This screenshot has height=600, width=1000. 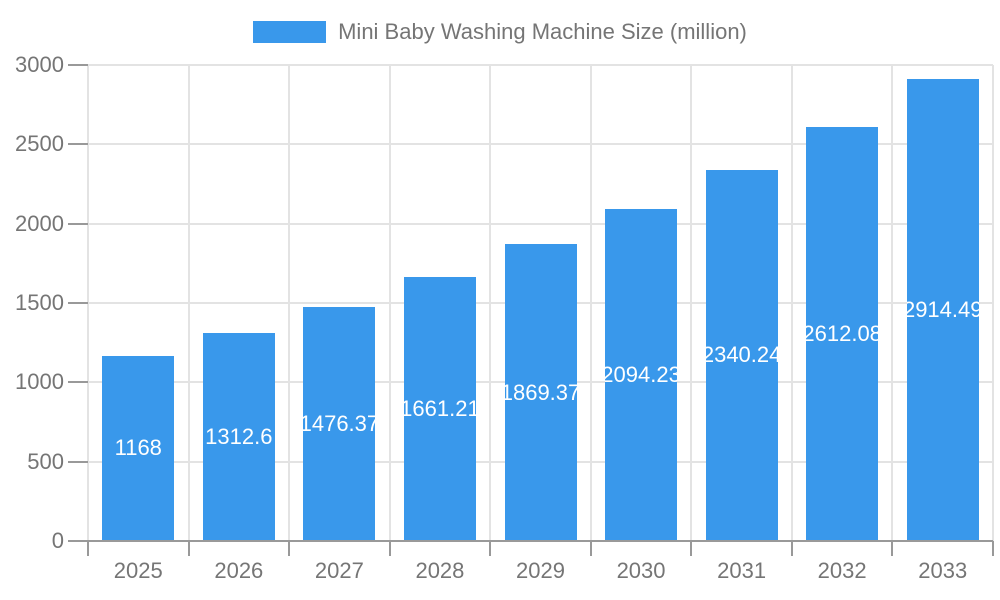 I want to click on bar-value-label: 2914.49, so click(x=942, y=309).